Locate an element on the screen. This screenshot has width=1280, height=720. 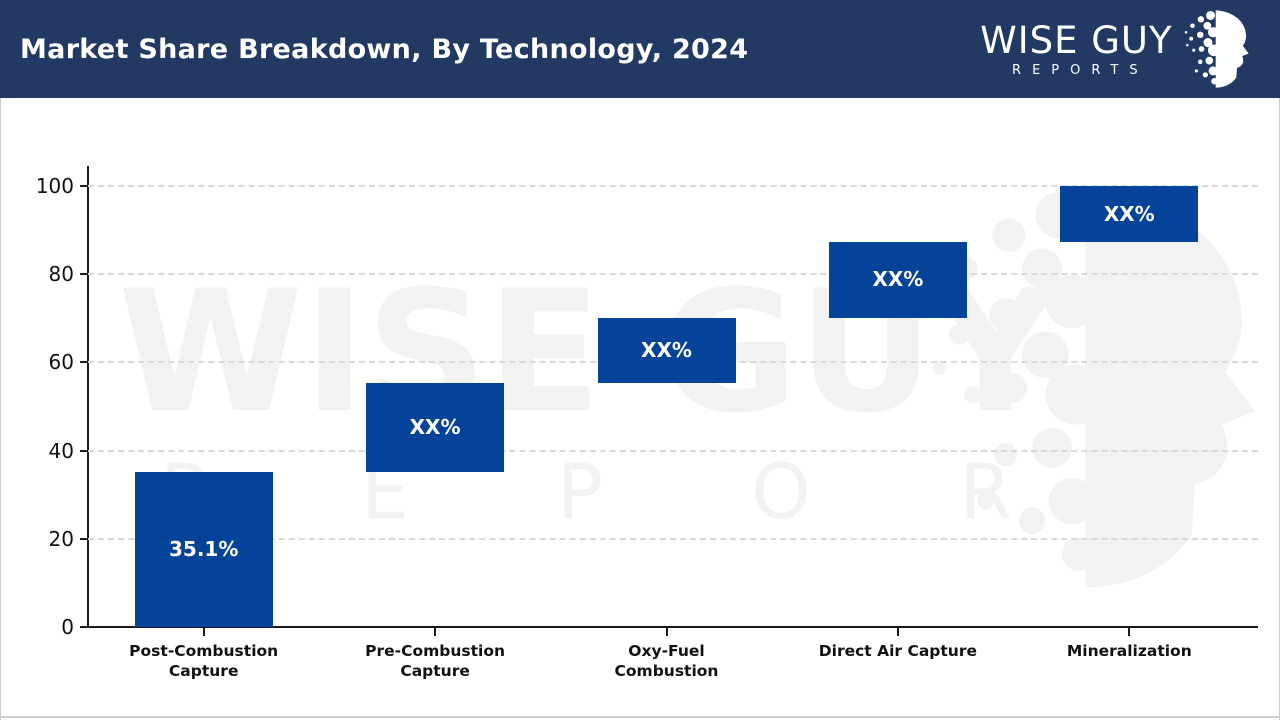
category-label-0: Post-Combustion Capture is located at coordinates (204, 661).